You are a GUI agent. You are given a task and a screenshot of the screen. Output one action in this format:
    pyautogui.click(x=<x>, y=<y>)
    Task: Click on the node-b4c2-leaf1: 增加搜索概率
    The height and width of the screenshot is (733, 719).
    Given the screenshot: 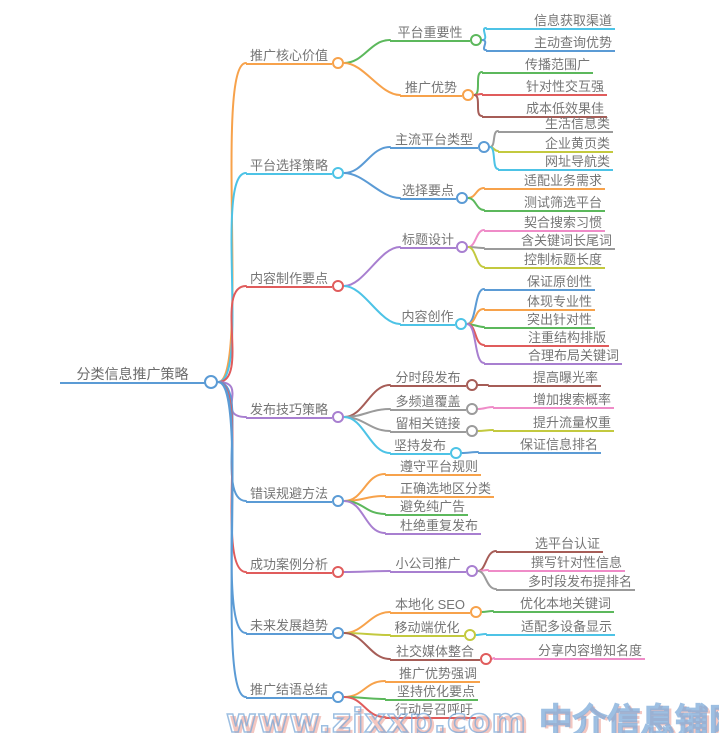 What is the action you would take?
    pyautogui.click(x=553, y=400)
    